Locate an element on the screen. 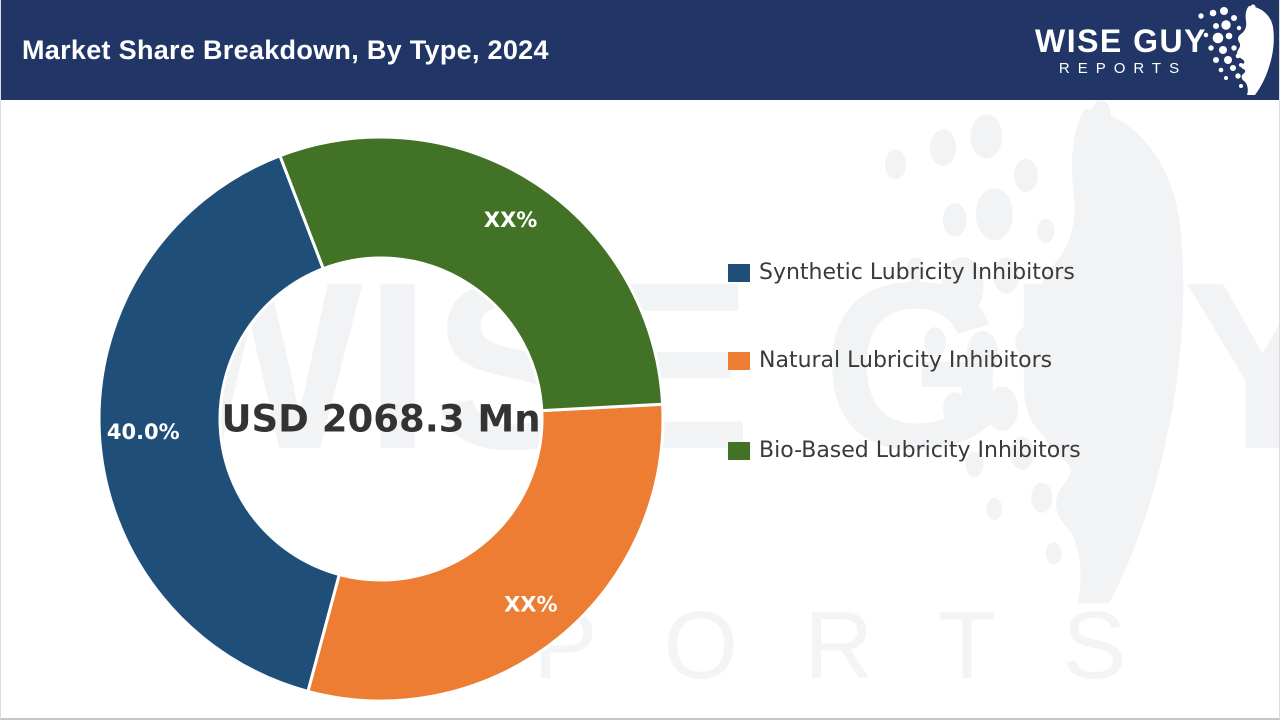  segment-percent-label-2: XX% is located at coordinates (510, 220).